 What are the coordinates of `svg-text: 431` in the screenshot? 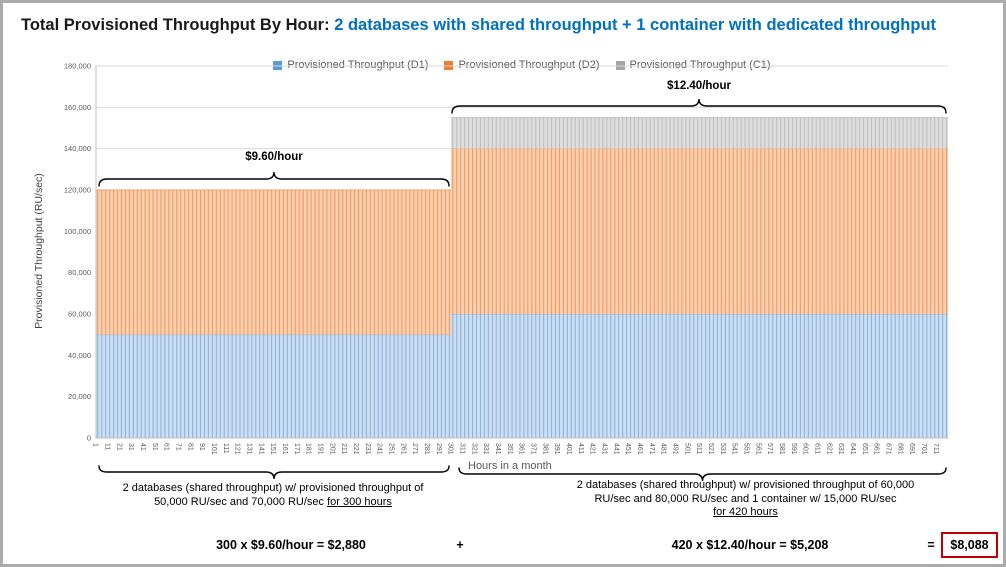 It's located at (603, 449).